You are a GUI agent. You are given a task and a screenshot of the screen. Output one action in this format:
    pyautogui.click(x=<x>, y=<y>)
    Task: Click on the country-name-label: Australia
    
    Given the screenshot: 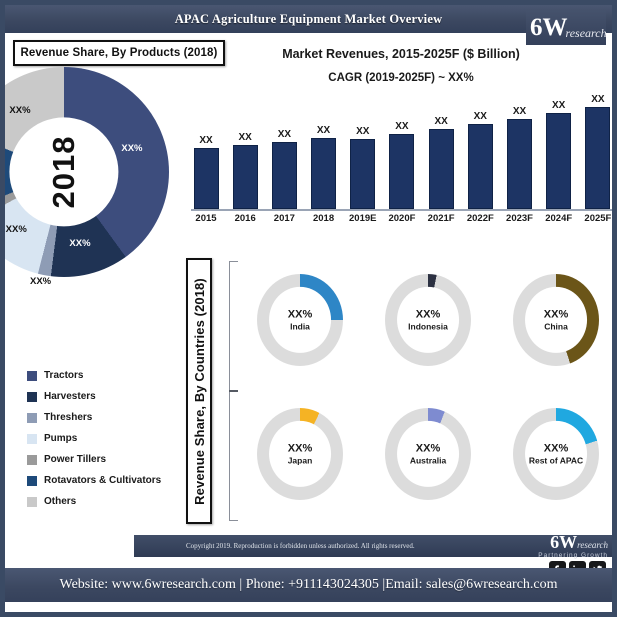 What is the action you would take?
    pyautogui.click(x=428, y=460)
    